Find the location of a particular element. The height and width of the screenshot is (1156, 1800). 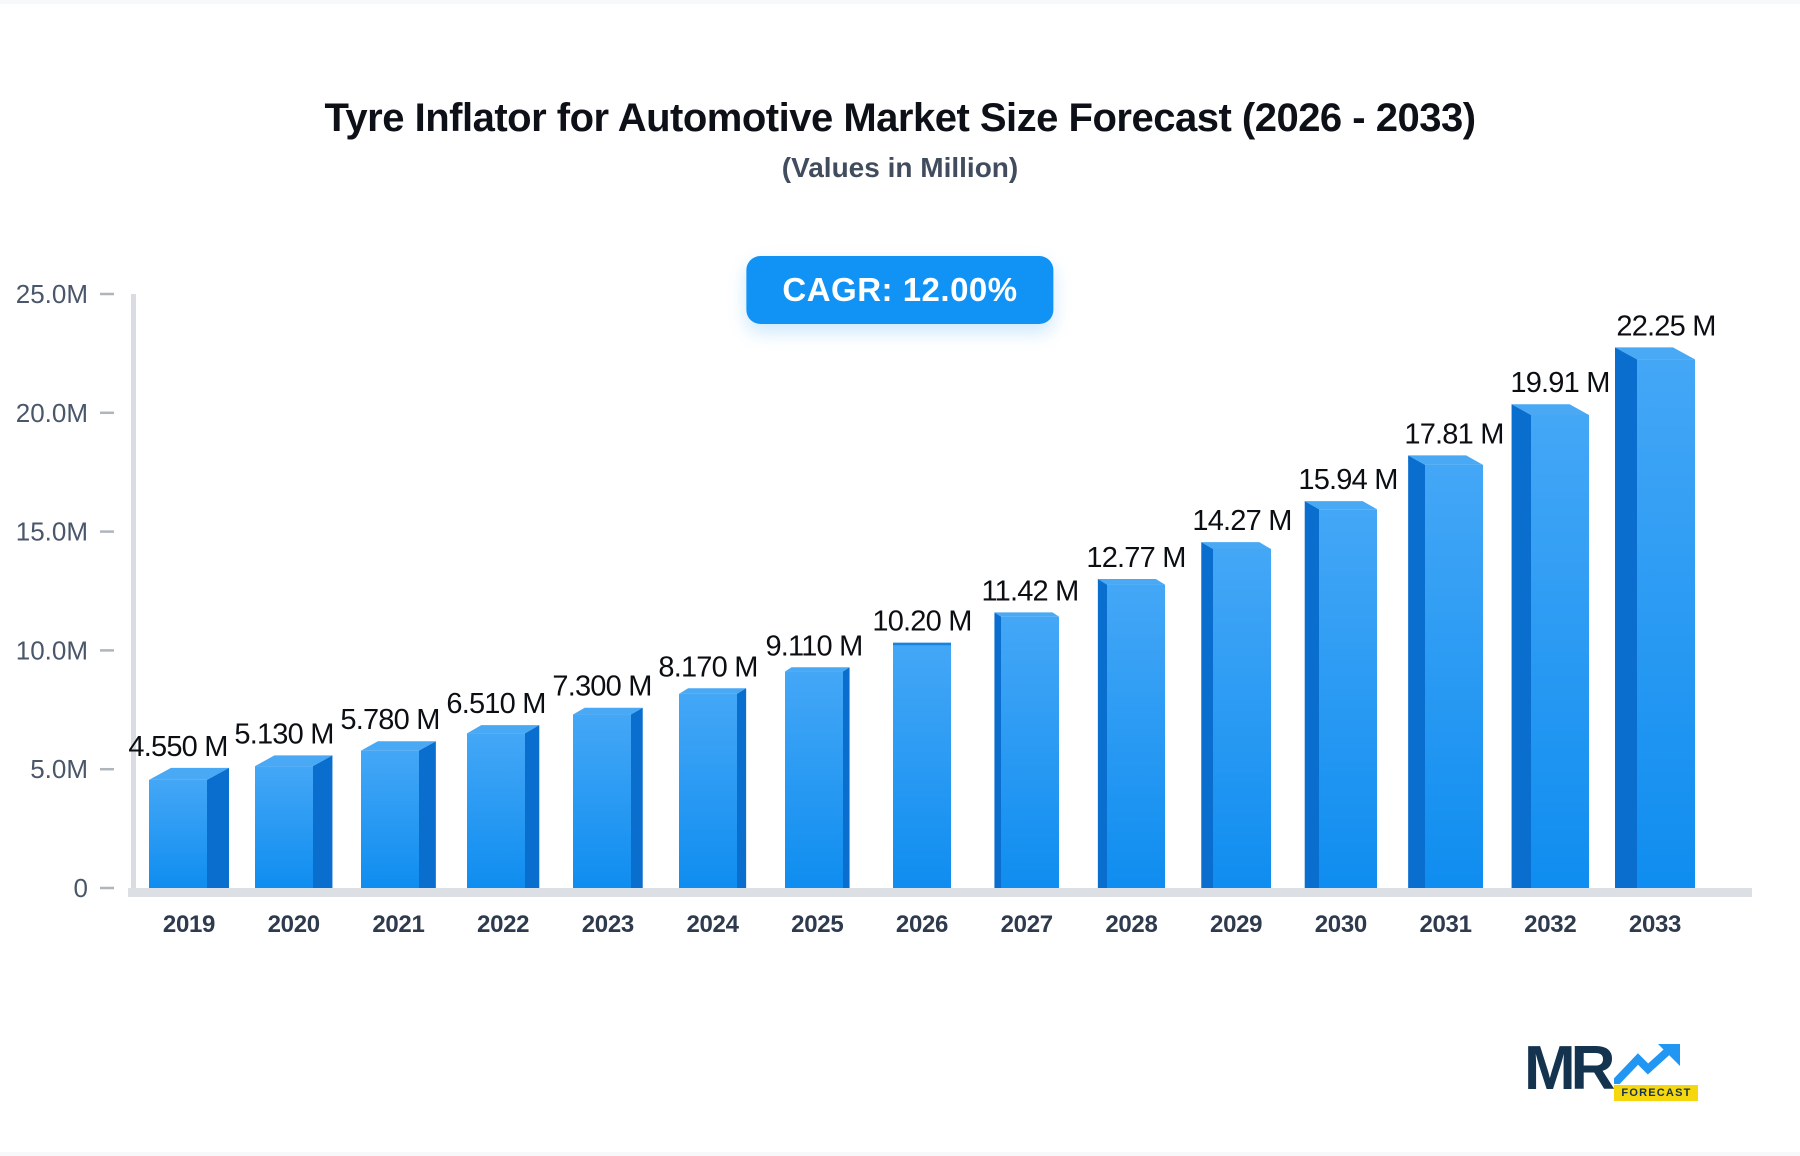

bar-2020 is located at coordinates (283, 827).